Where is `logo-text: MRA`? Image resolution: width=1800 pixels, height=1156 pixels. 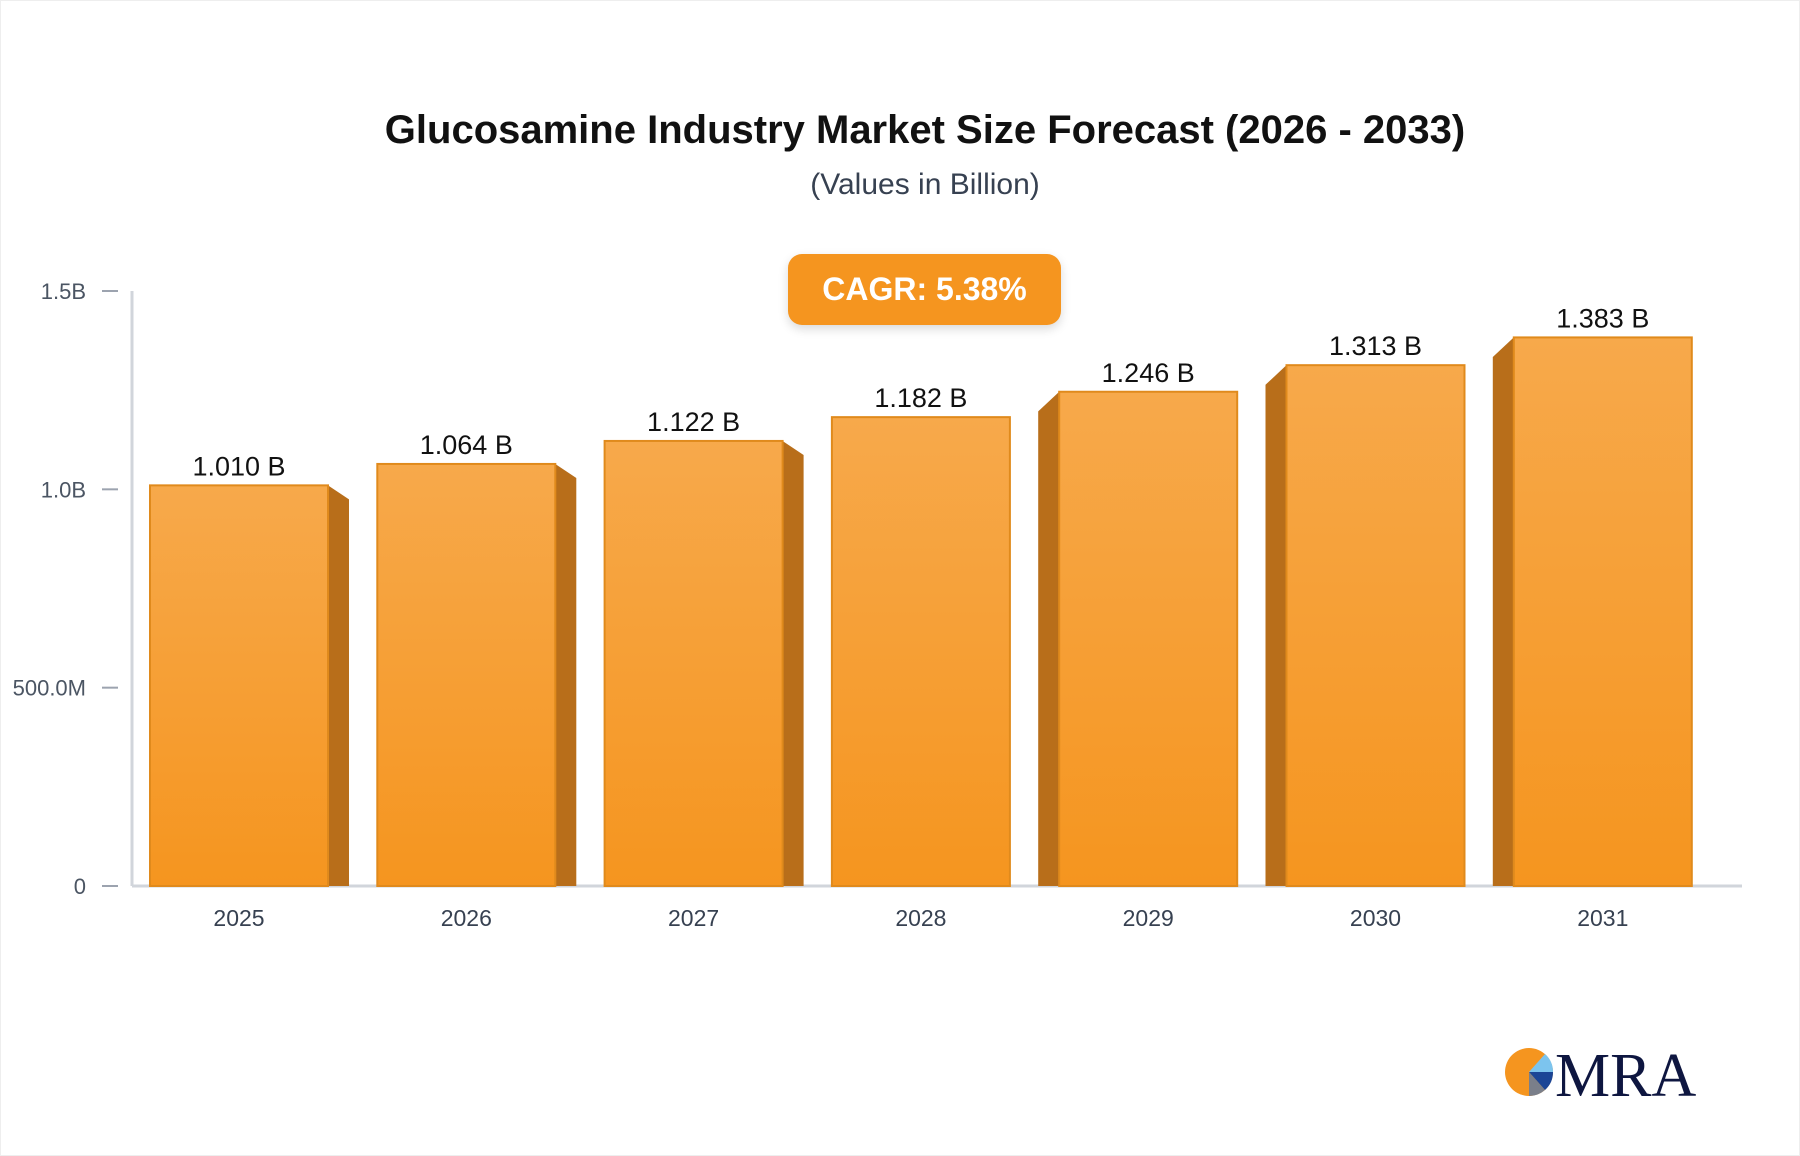 logo-text: MRA is located at coordinates (1625, 1071).